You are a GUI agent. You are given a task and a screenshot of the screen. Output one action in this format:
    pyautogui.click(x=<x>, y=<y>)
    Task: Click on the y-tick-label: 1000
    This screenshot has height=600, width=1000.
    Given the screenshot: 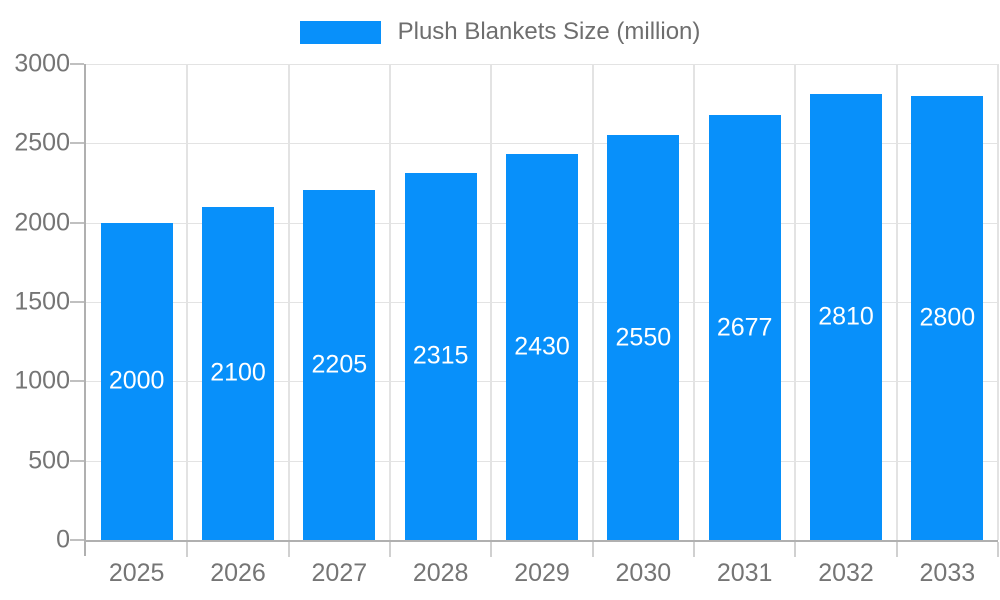 What is the action you would take?
    pyautogui.click(x=42, y=380)
    